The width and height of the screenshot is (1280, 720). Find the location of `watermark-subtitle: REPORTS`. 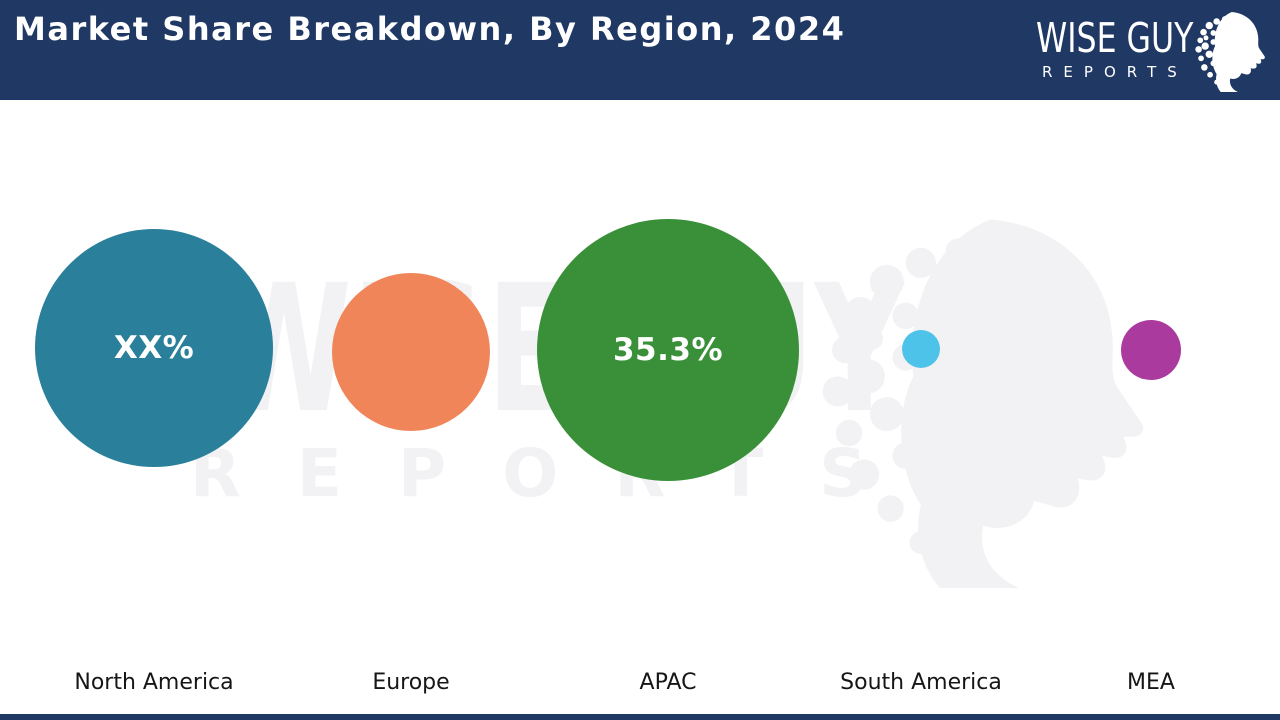

watermark-subtitle: REPORTS is located at coordinates (556, 473).